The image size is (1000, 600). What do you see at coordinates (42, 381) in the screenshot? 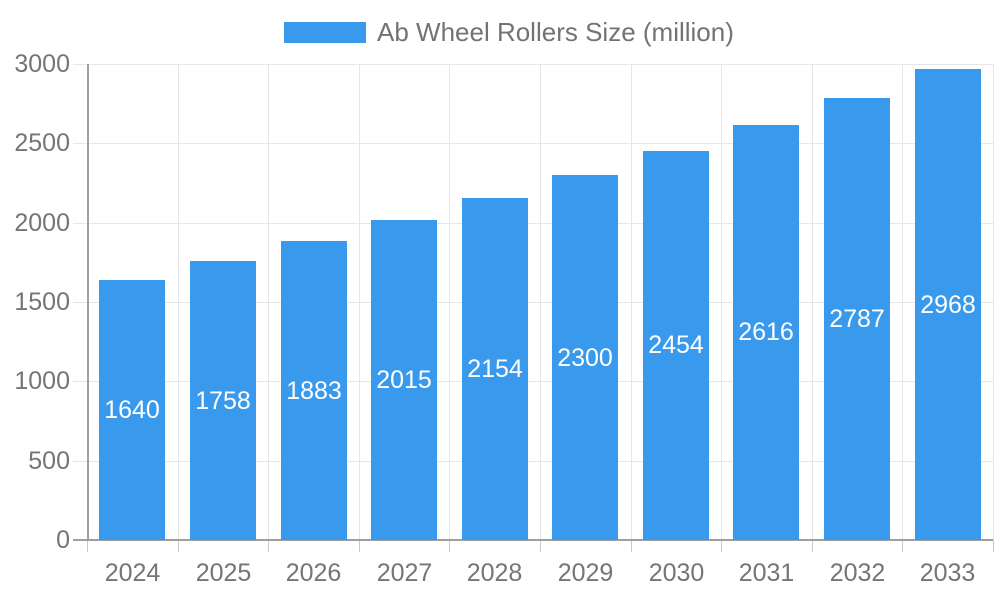
I see `y-axis-tick-label: 1000` at bounding box center [42, 381].